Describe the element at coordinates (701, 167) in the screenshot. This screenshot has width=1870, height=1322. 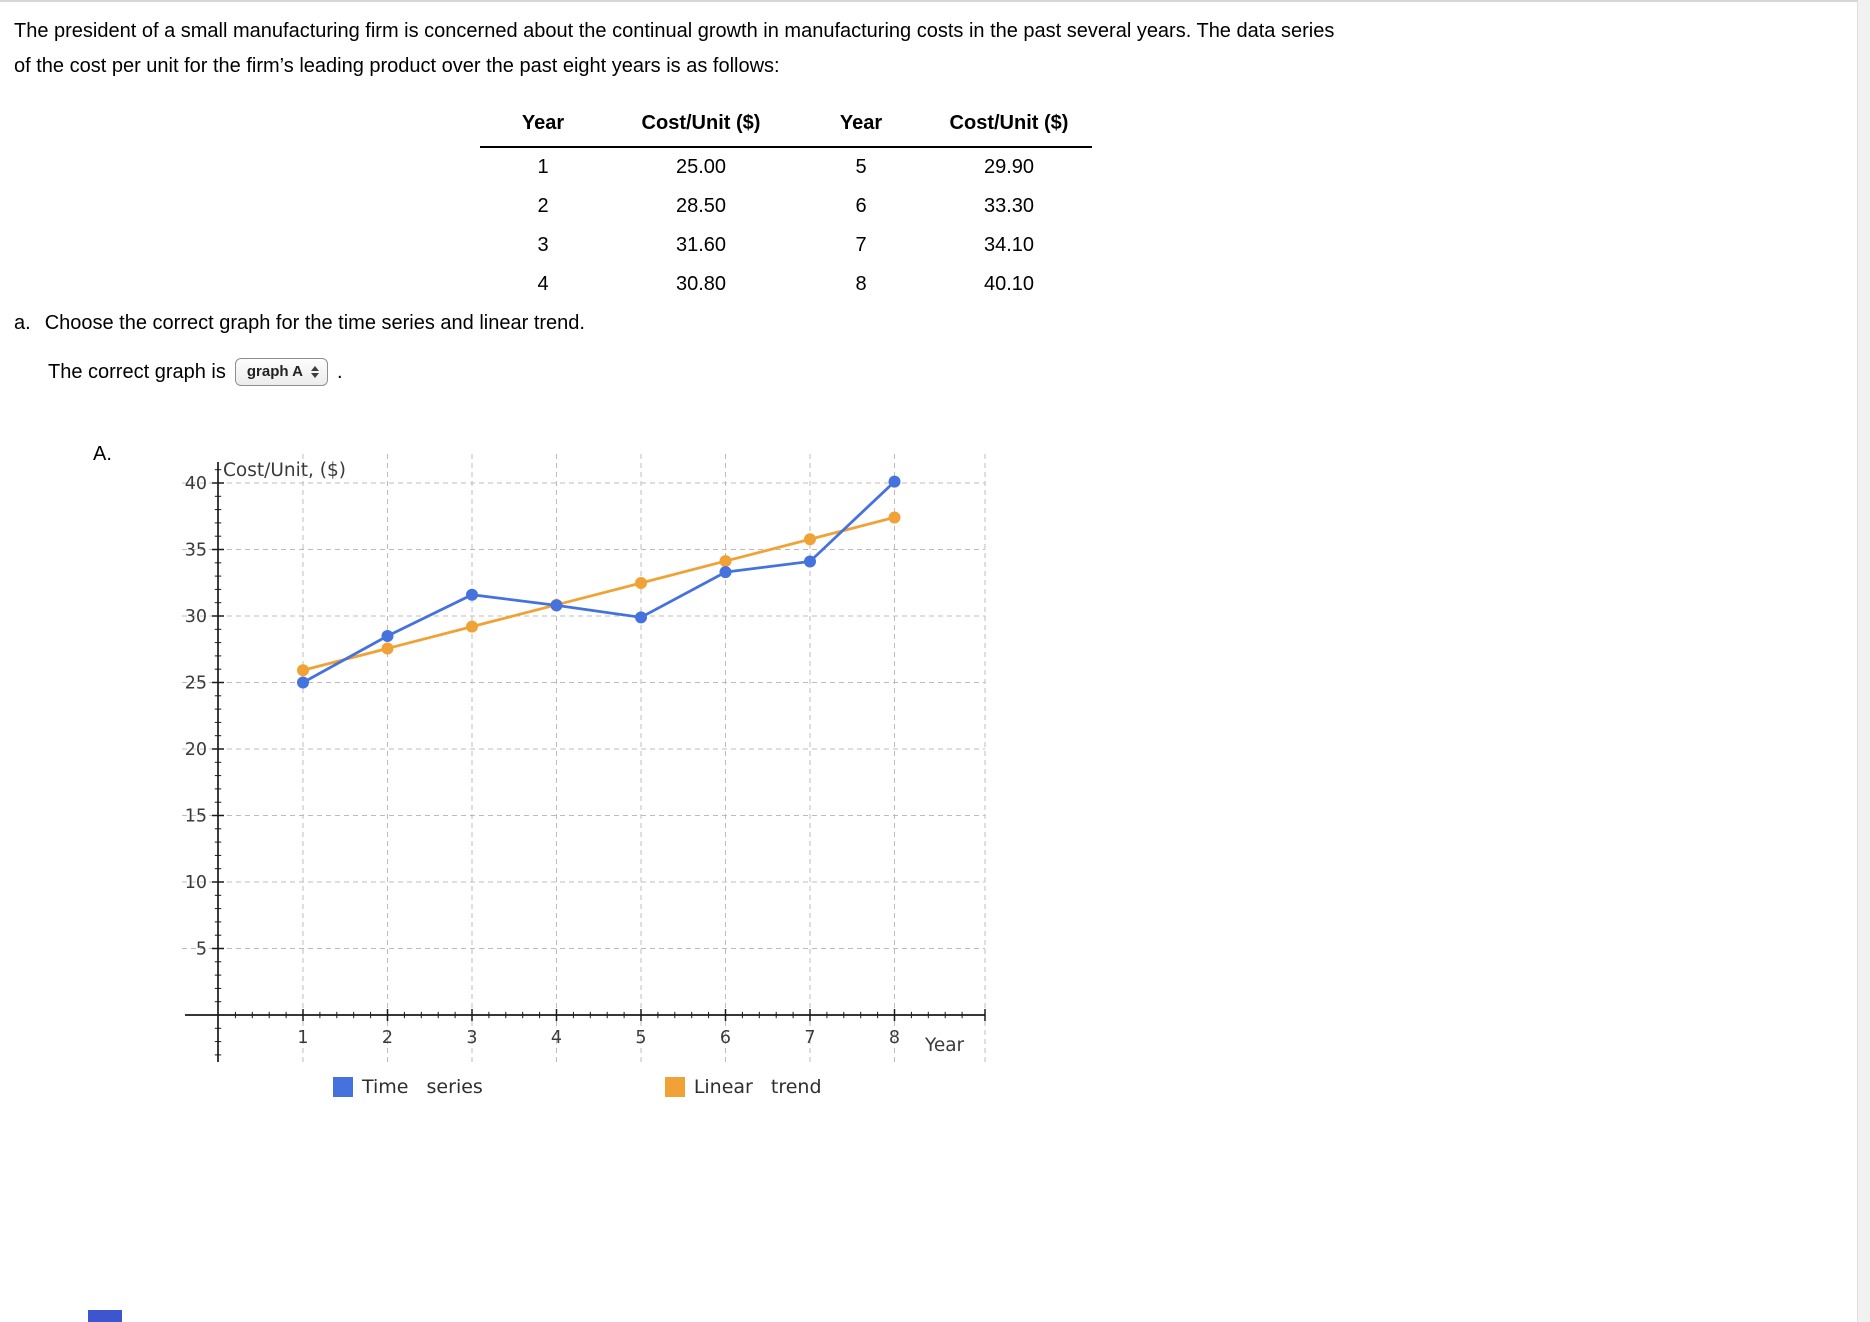
I see `table-cell: 25.00` at that location.